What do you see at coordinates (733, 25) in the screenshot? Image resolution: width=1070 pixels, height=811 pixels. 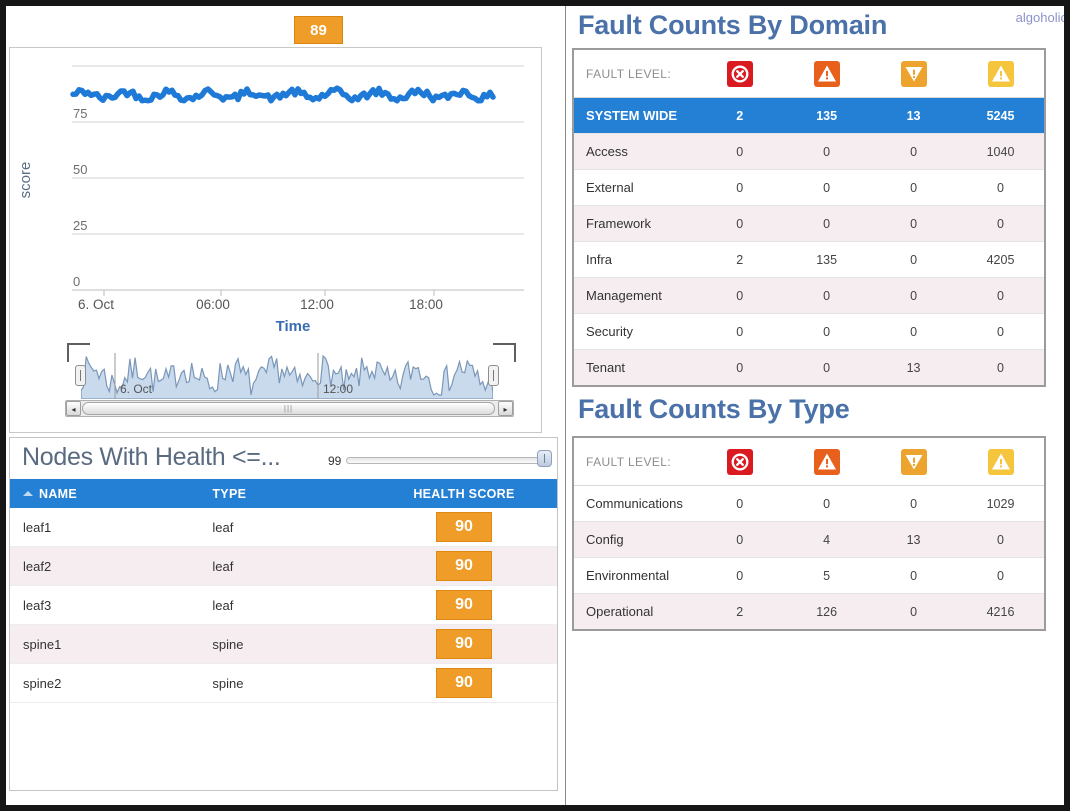 I see `fault-domain-title: Fault Counts By Domain` at bounding box center [733, 25].